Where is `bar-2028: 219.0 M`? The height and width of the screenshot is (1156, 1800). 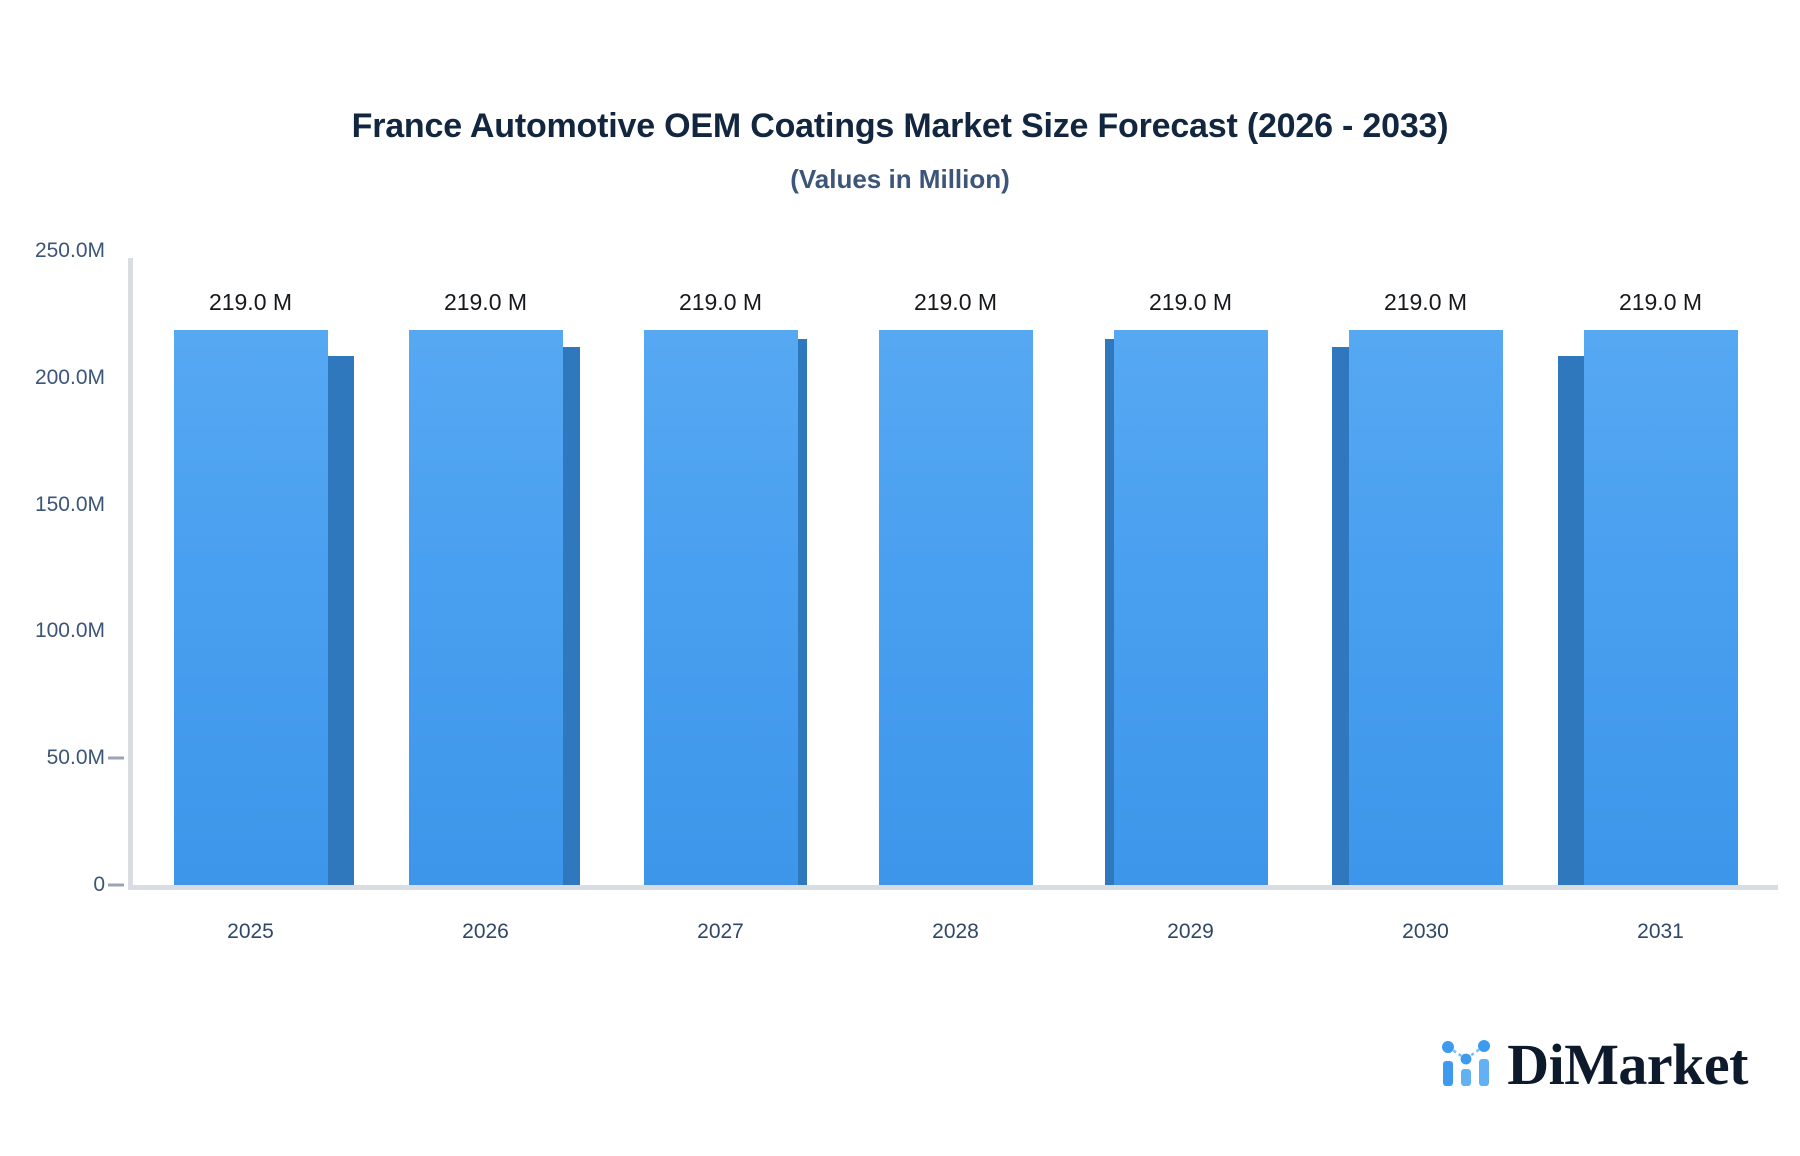
bar-2028: 219.0 M is located at coordinates (955, 565).